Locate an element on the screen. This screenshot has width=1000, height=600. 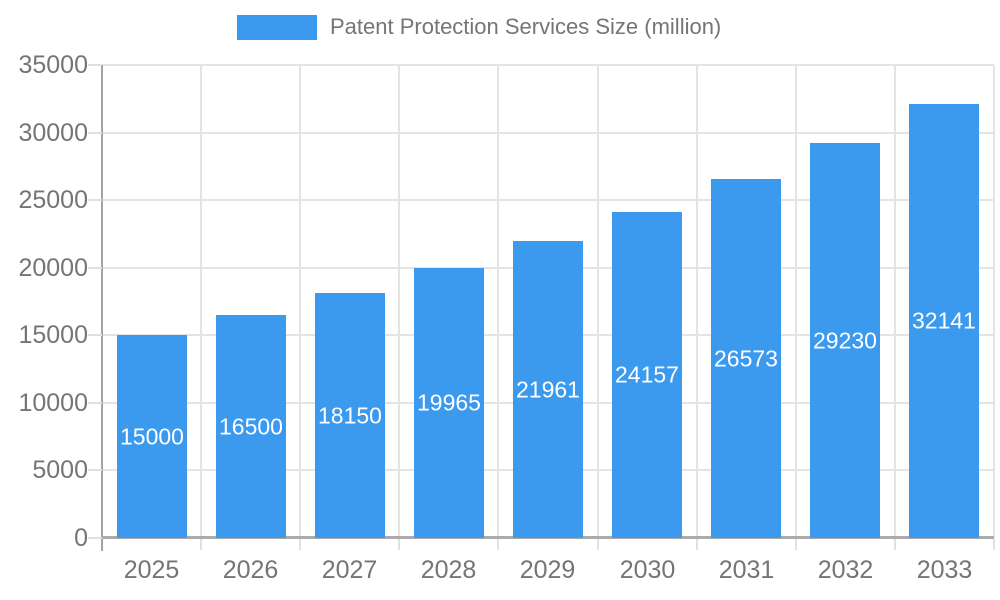
bar-value-label: 19965 is located at coordinates (449, 402).